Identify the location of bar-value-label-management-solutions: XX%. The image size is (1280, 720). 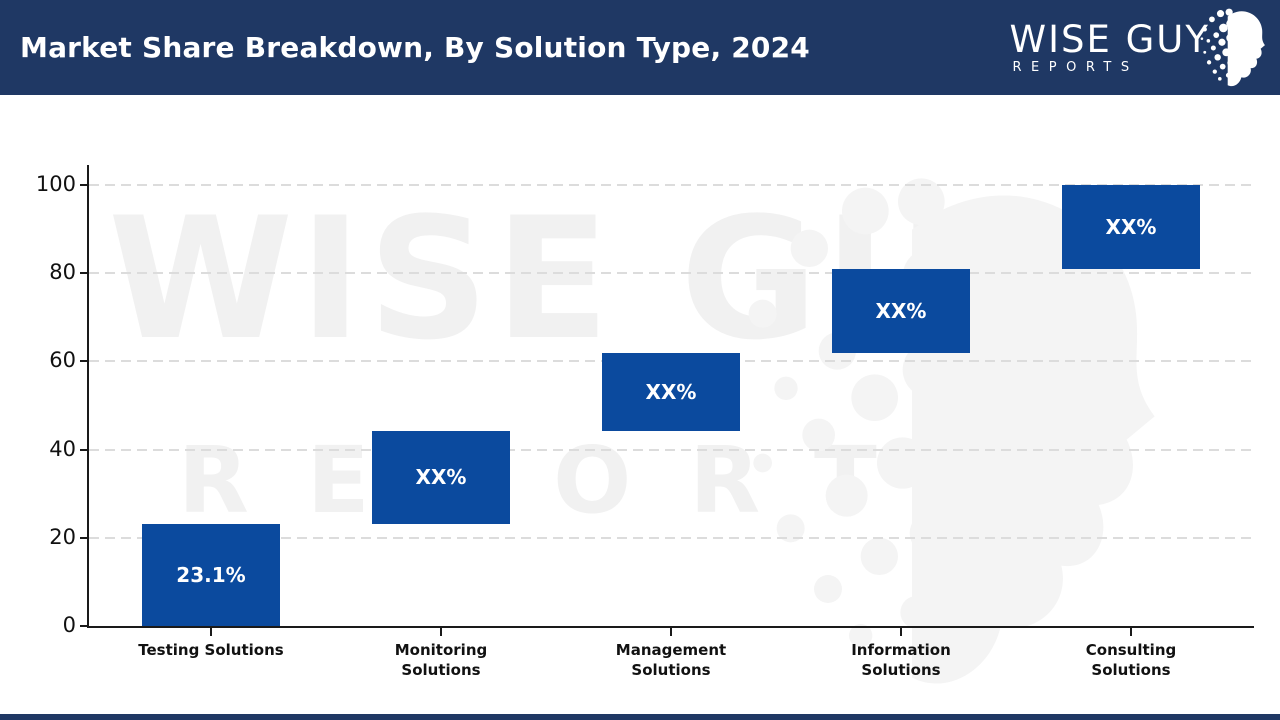
(671, 391).